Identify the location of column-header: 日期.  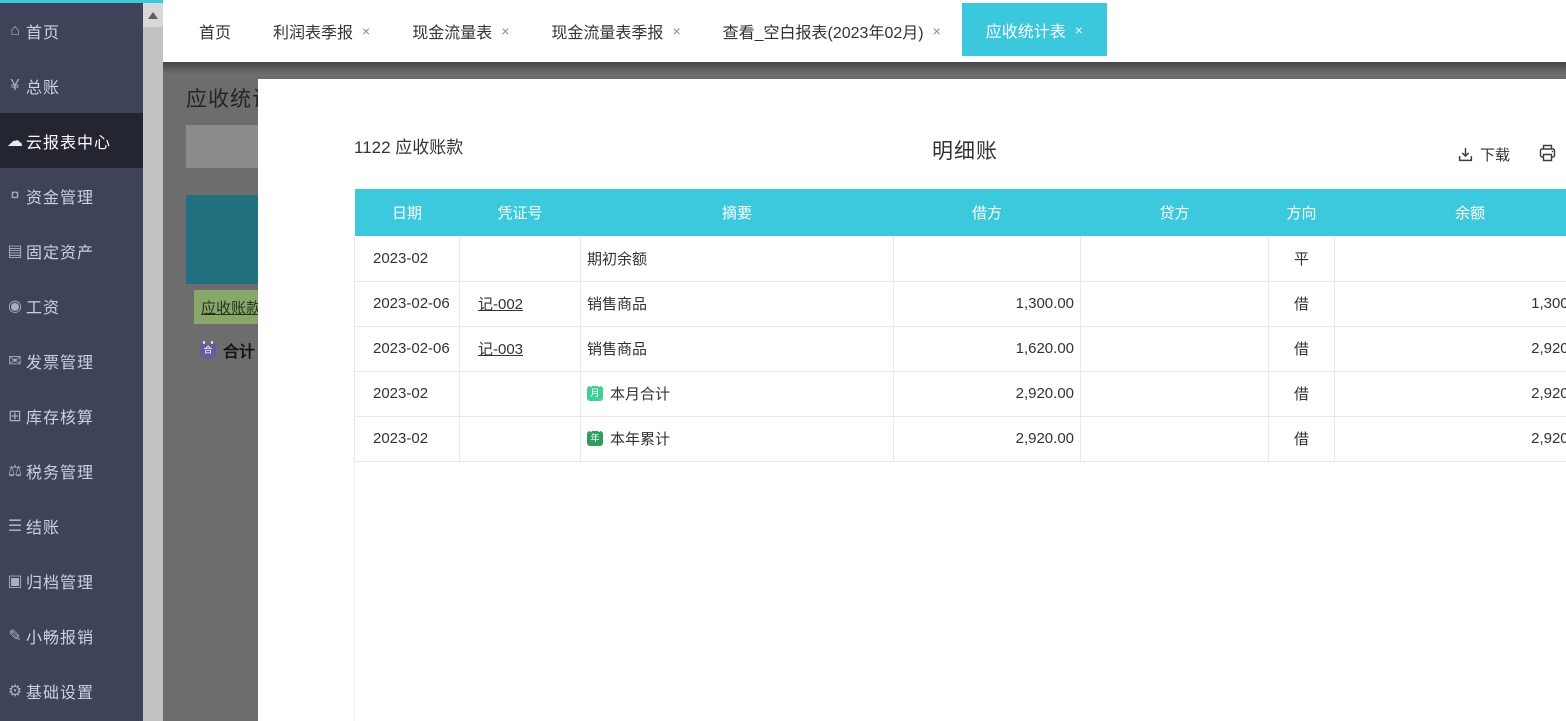
(407, 212).